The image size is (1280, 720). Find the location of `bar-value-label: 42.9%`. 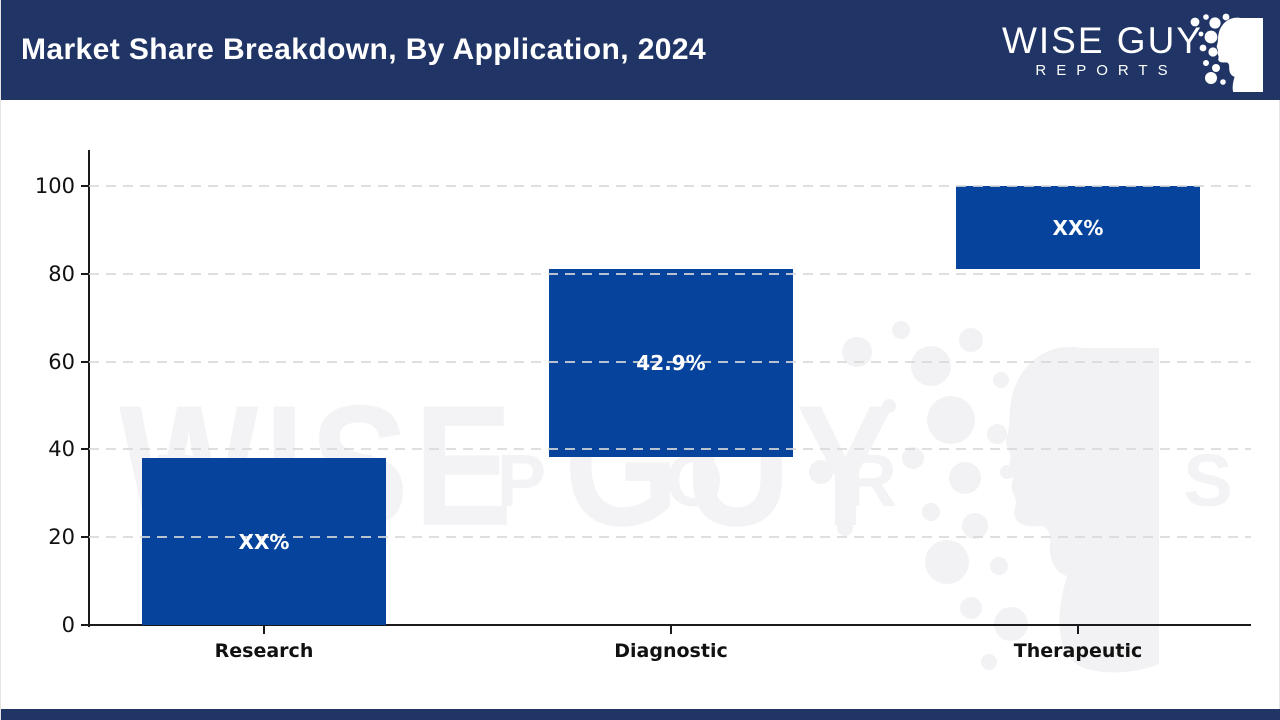

bar-value-label: 42.9% is located at coordinates (671, 362).